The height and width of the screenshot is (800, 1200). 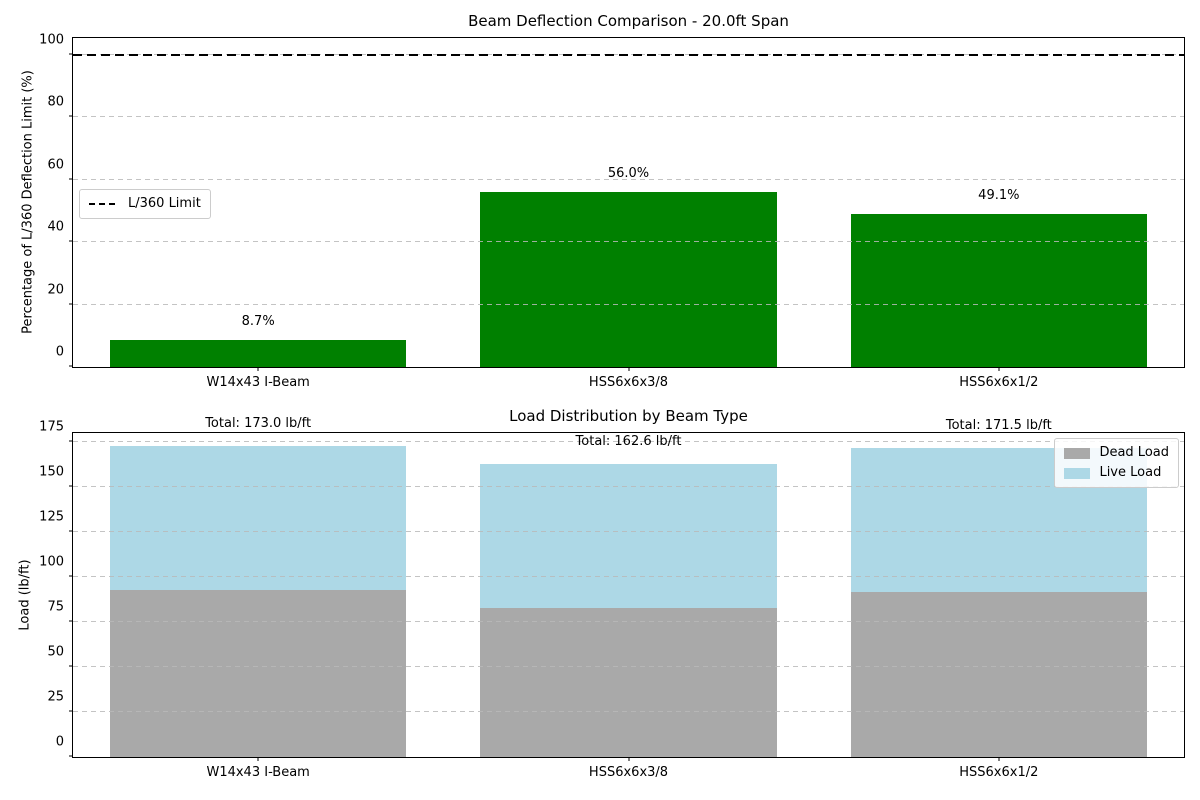 I want to click on y-tick-label: 20, so click(x=55, y=290).